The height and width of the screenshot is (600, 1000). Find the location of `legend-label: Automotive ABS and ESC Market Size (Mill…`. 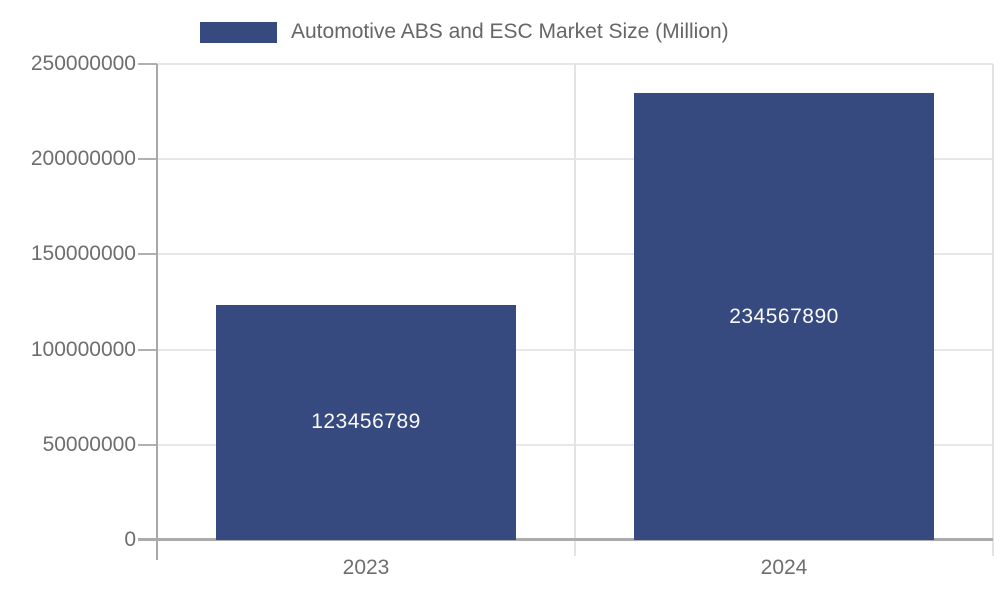

legend-label: Automotive ABS and ESC Market Size (Mill… is located at coordinates (510, 31).